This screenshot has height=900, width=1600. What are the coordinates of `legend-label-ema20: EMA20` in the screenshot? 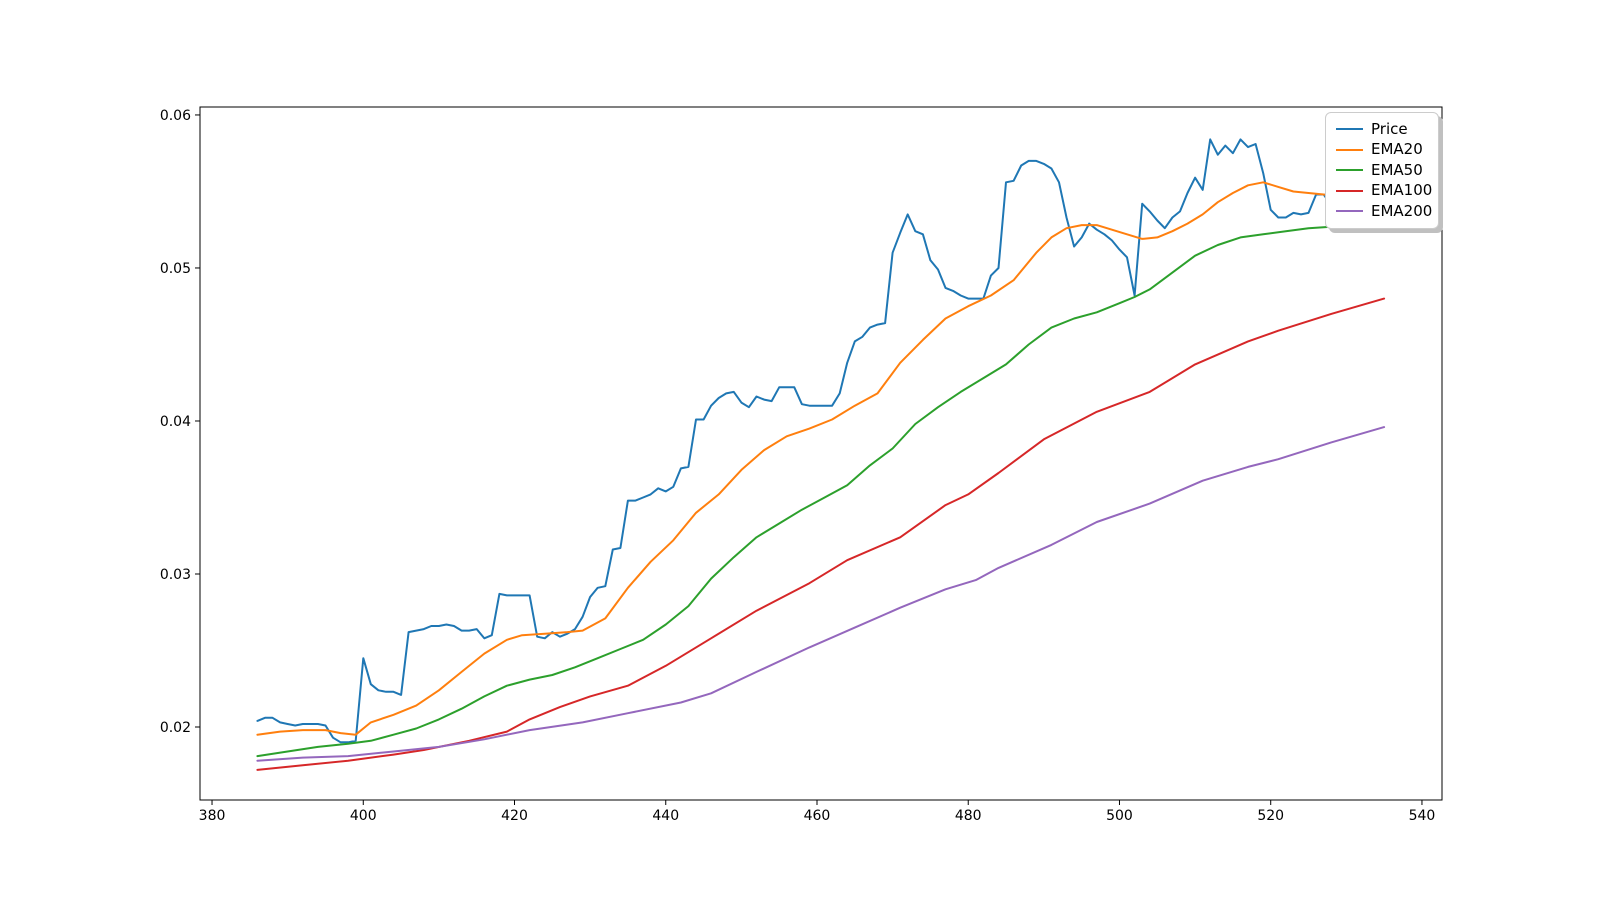 It's located at (1397, 149).